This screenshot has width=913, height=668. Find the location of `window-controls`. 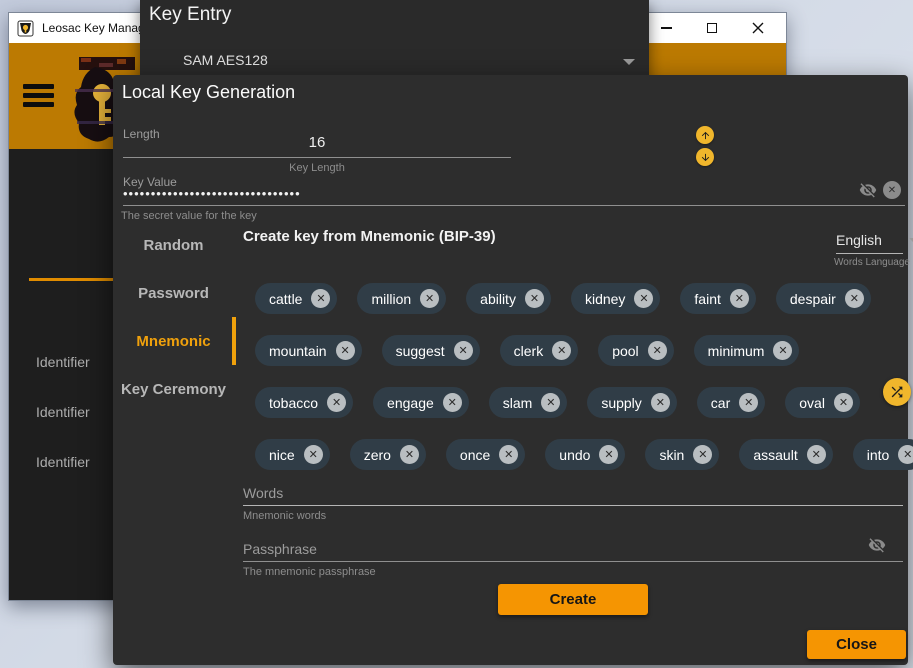

window-controls is located at coordinates (712, 28).